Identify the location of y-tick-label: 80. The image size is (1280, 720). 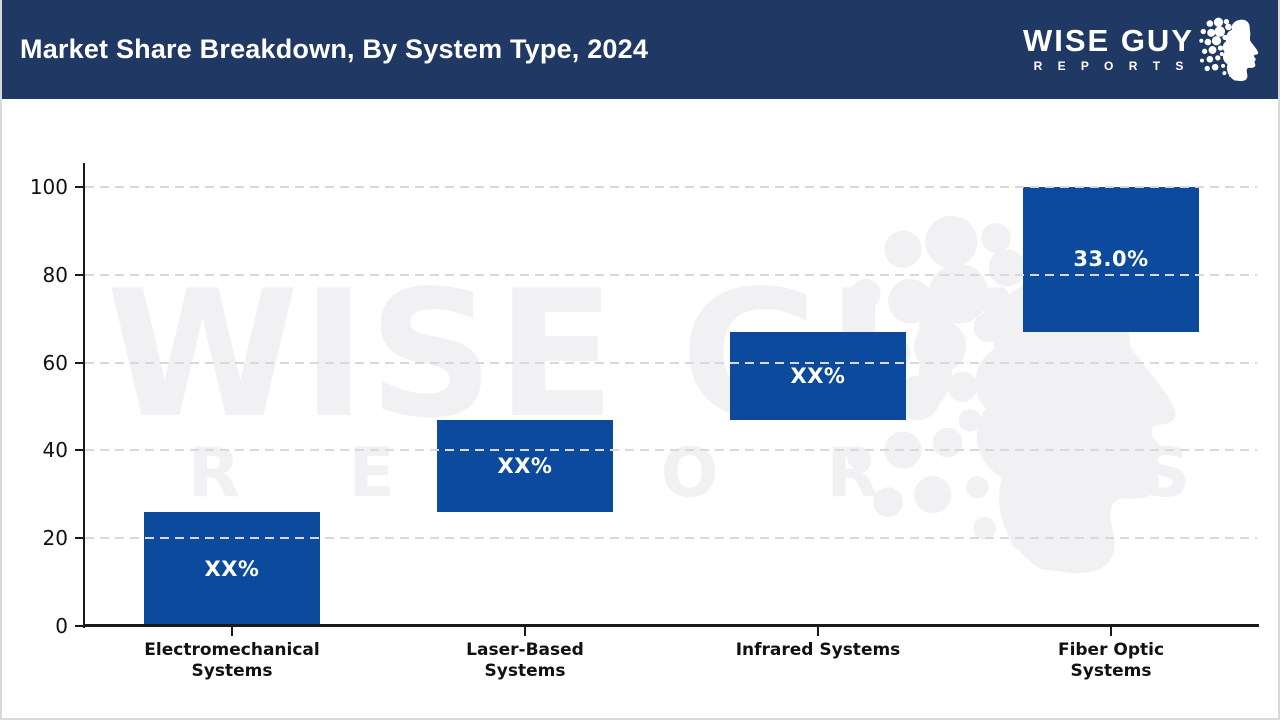
(55, 274).